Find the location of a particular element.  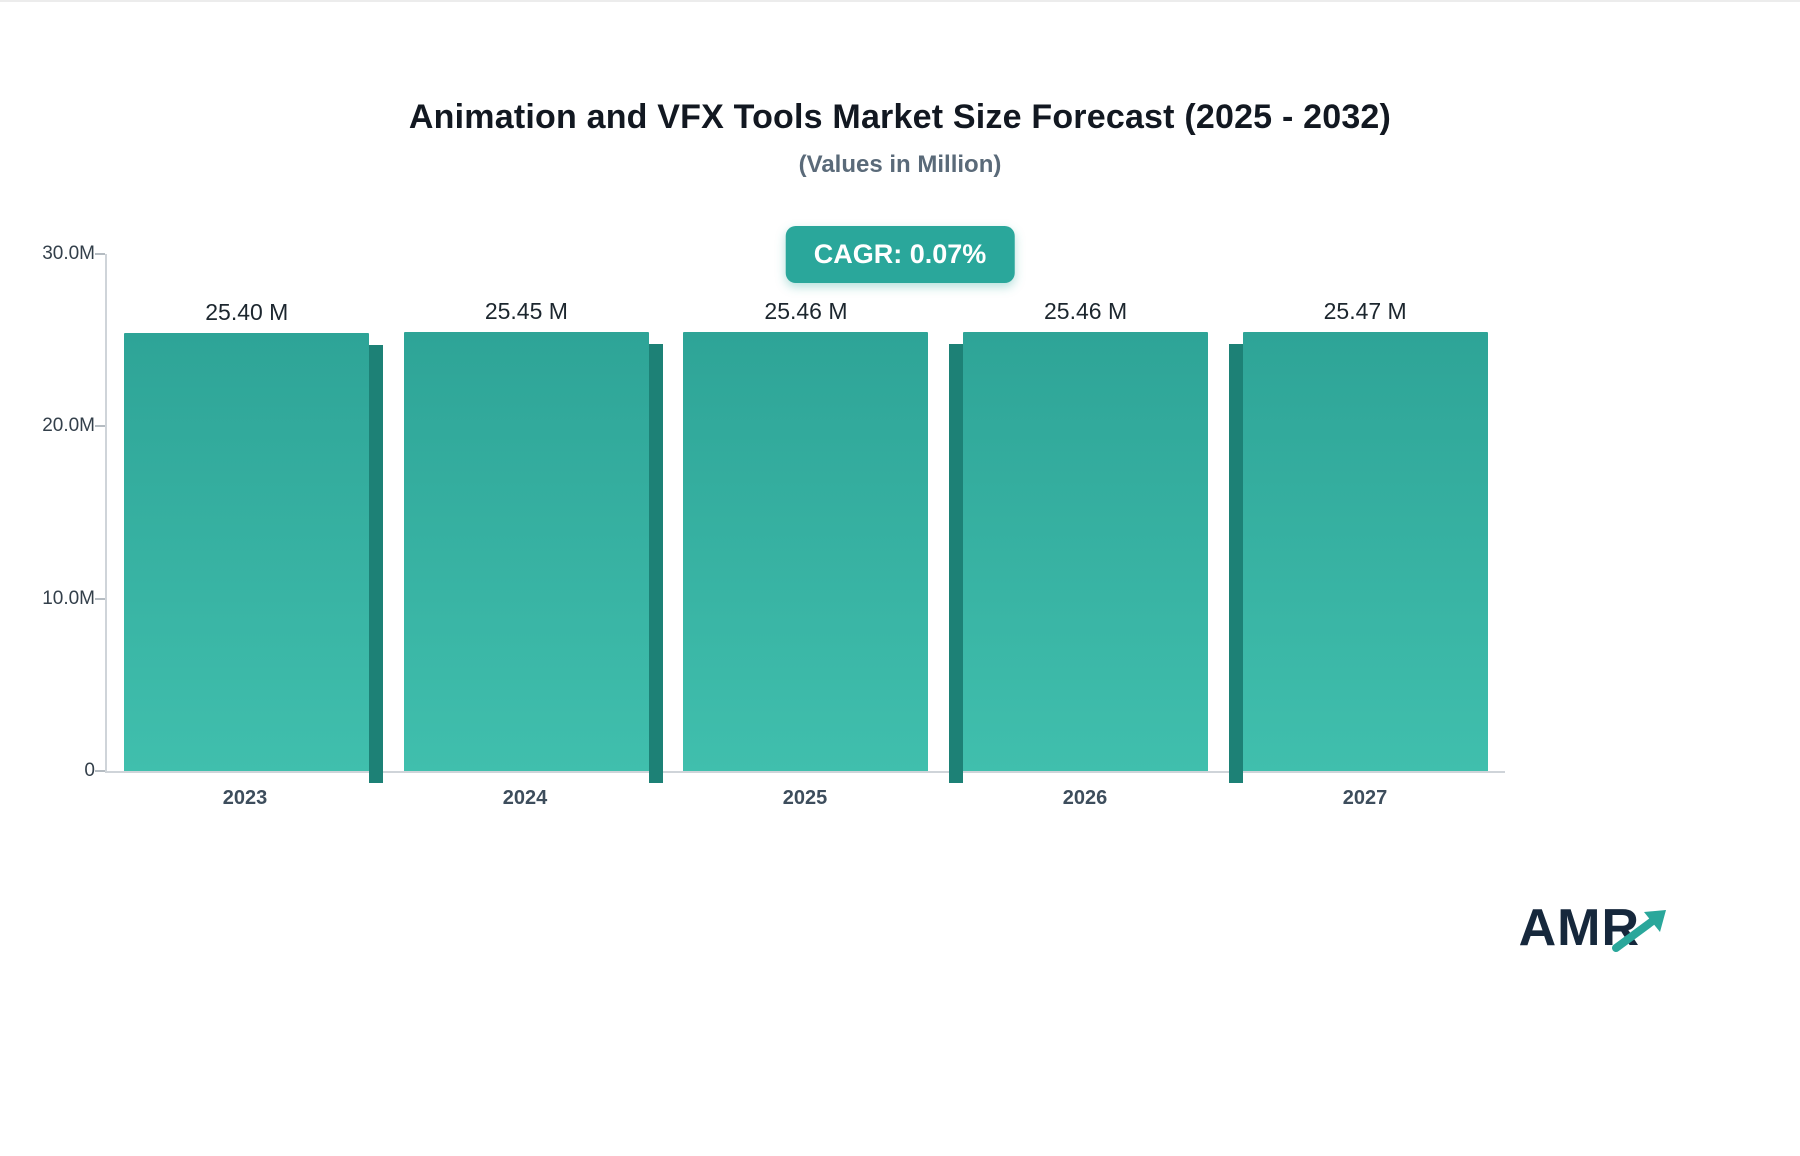

x-axis-tick-label: 2025 is located at coordinates (805, 798).